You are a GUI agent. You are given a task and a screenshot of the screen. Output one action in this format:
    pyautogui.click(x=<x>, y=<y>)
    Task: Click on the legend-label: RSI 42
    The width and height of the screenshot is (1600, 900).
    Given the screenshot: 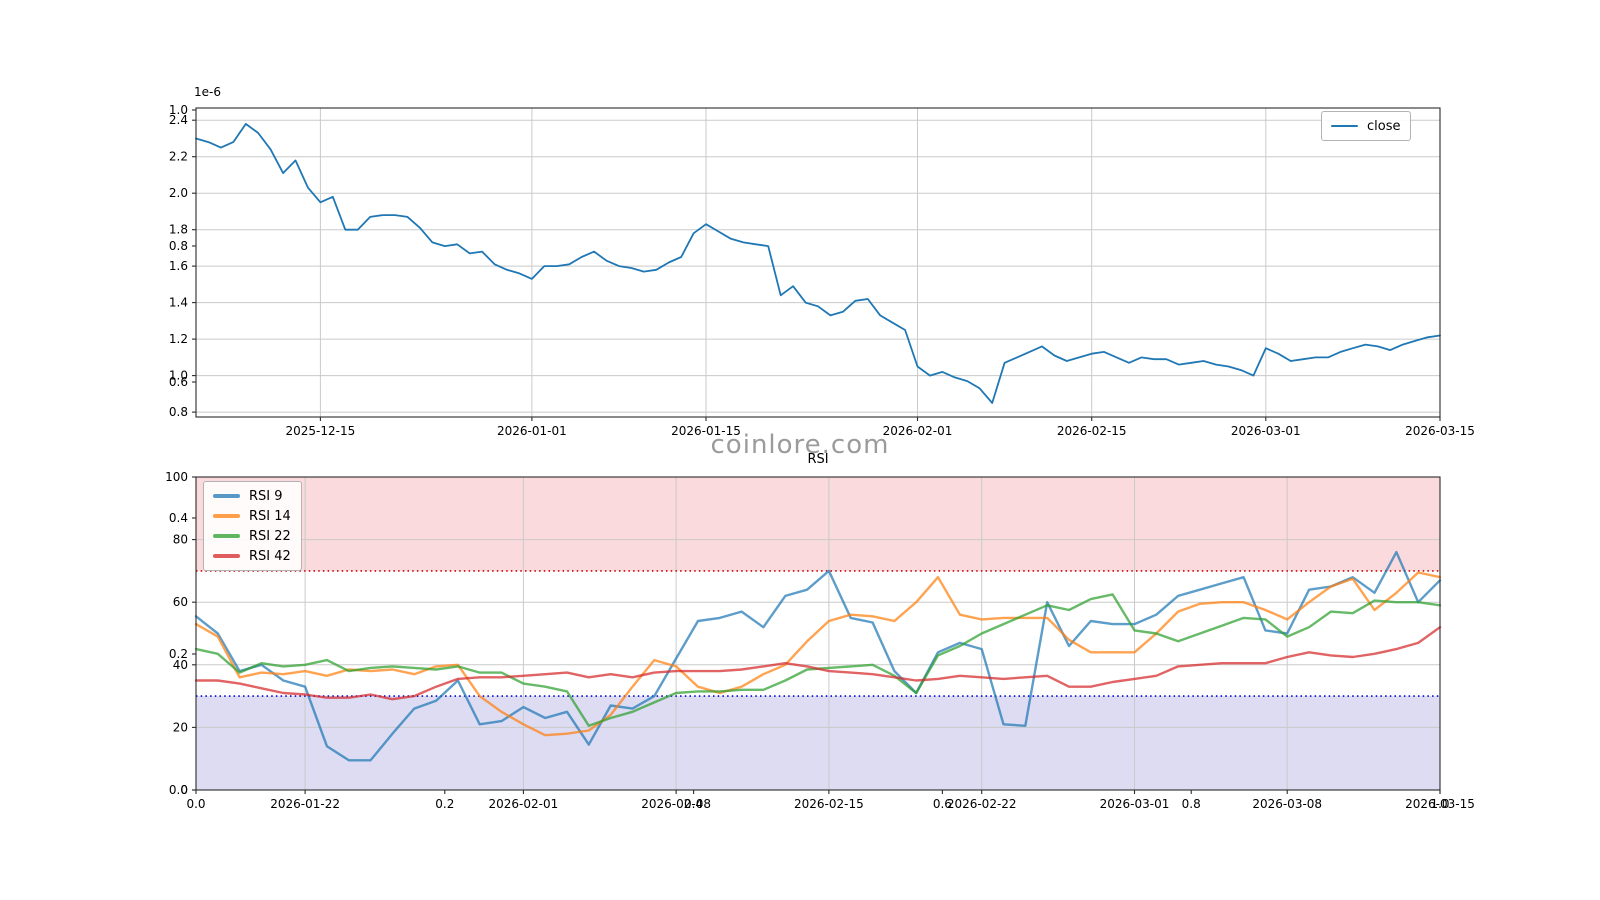 What is the action you would take?
    pyautogui.click(x=270, y=556)
    